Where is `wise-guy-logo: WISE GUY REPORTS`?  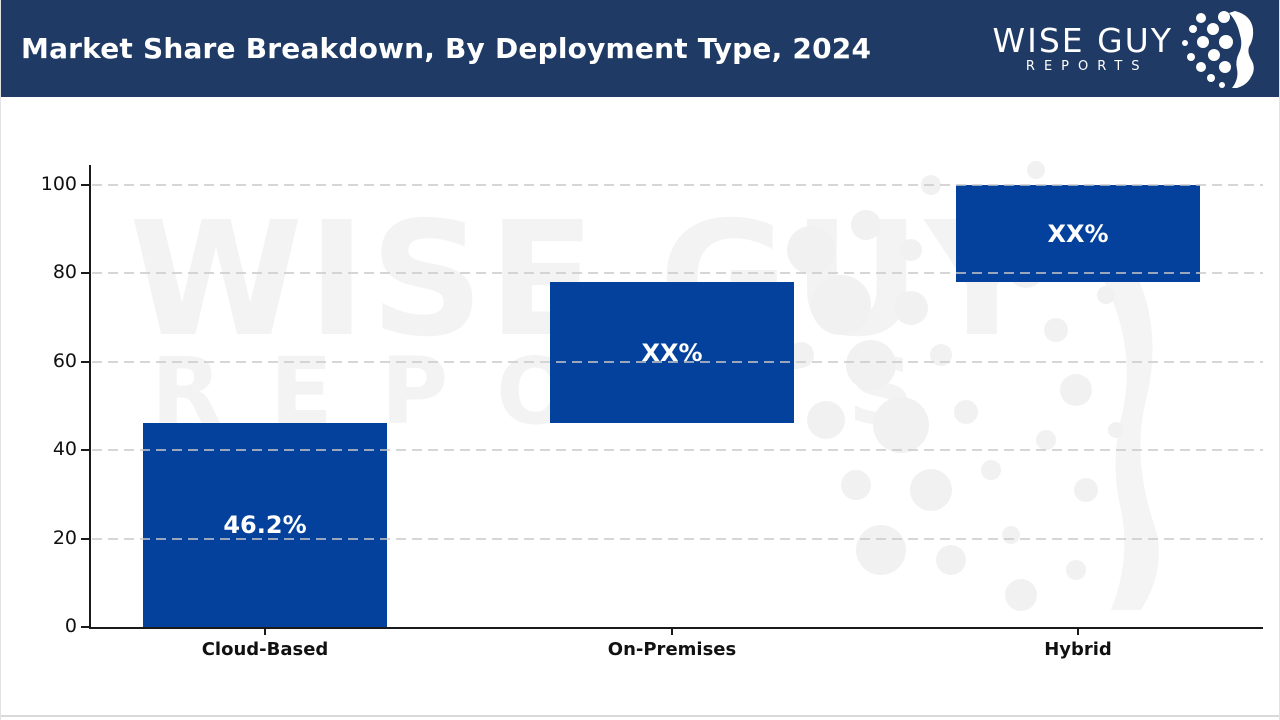 wise-guy-logo: WISE GUY REPORTS is located at coordinates (1127, 49).